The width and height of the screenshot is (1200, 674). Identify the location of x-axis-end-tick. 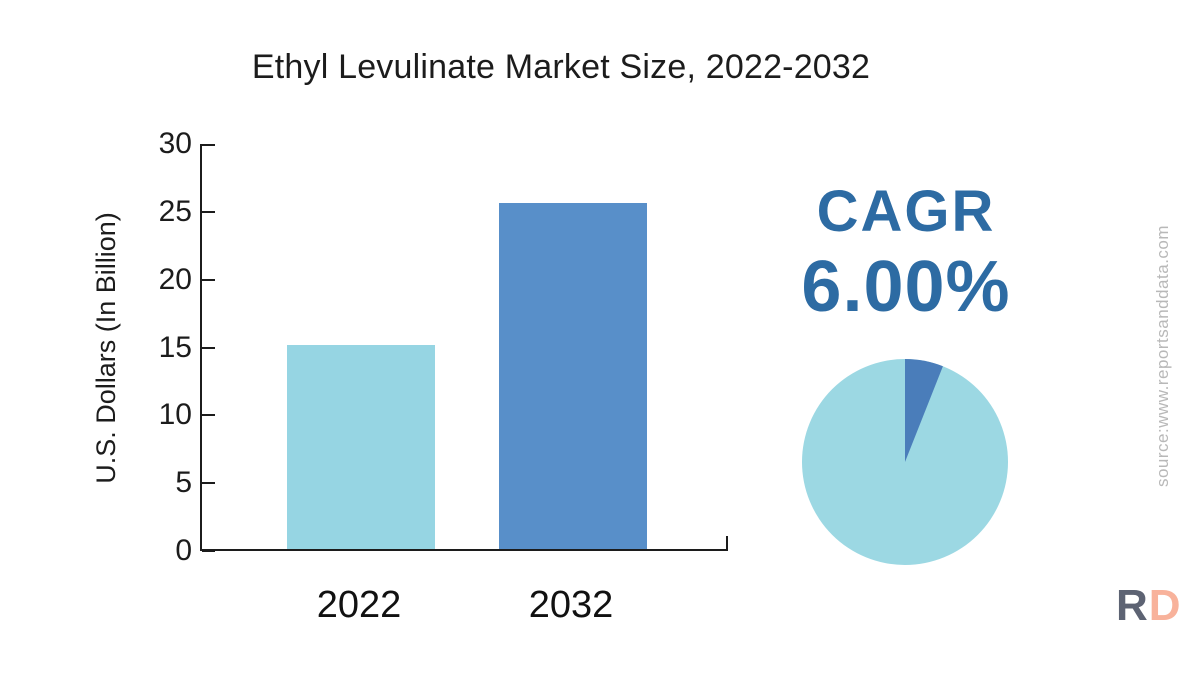
(727, 542).